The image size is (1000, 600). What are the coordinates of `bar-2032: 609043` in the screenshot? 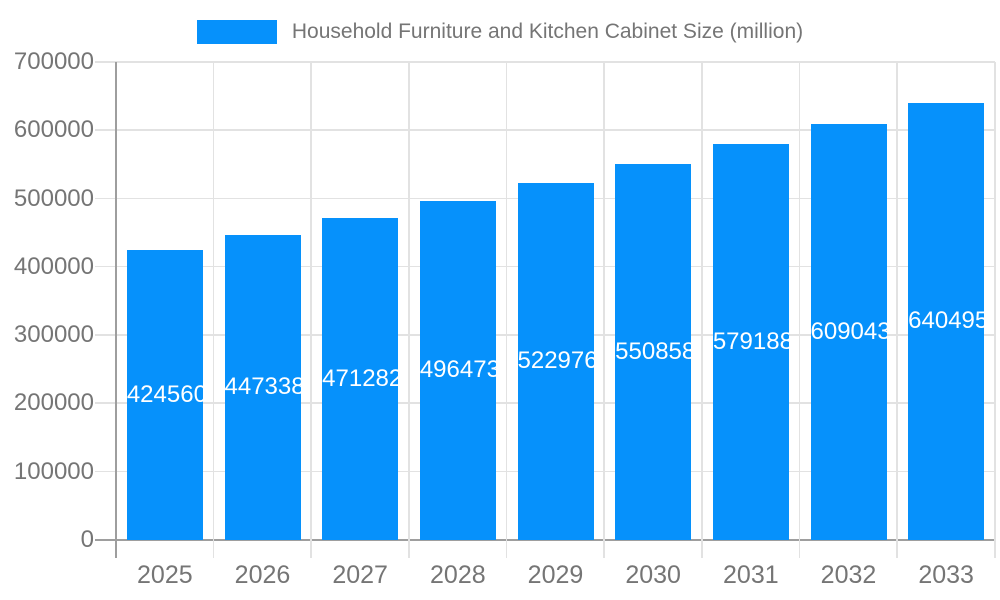 It's located at (848, 332).